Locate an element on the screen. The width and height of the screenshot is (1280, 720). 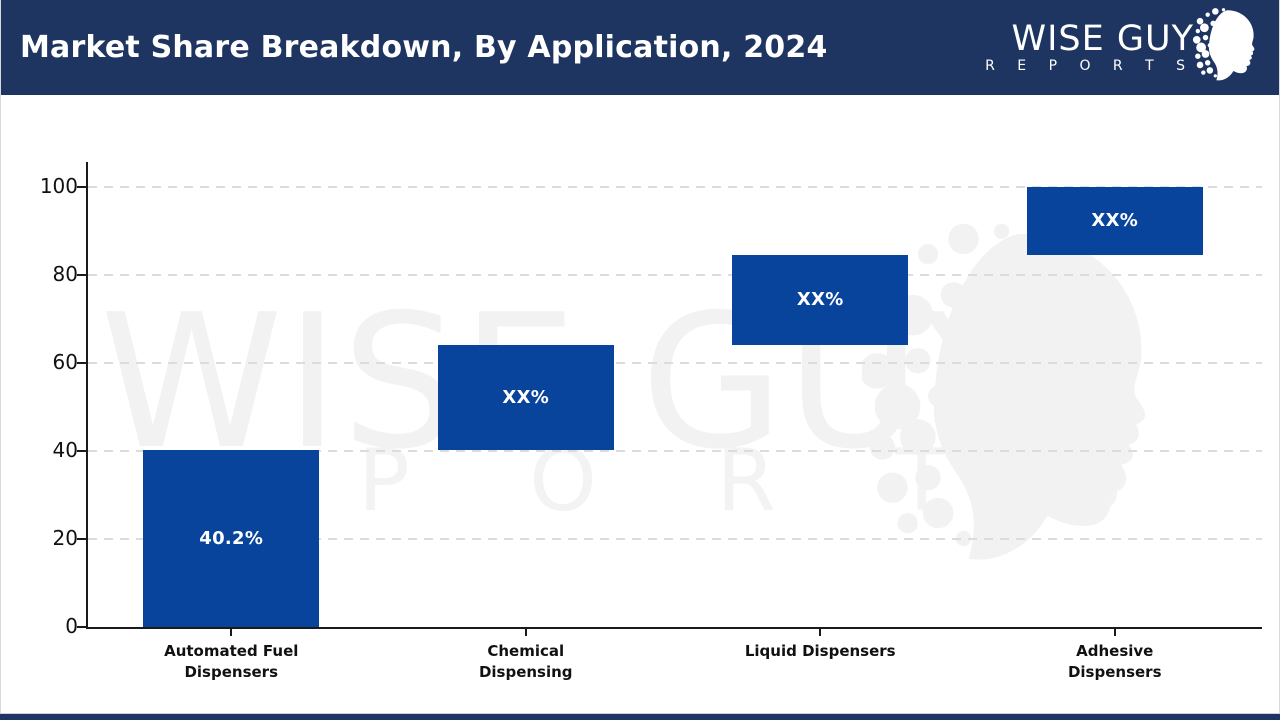
x-category-label: Liquid Dispensers is located at coordinates (820, 651).